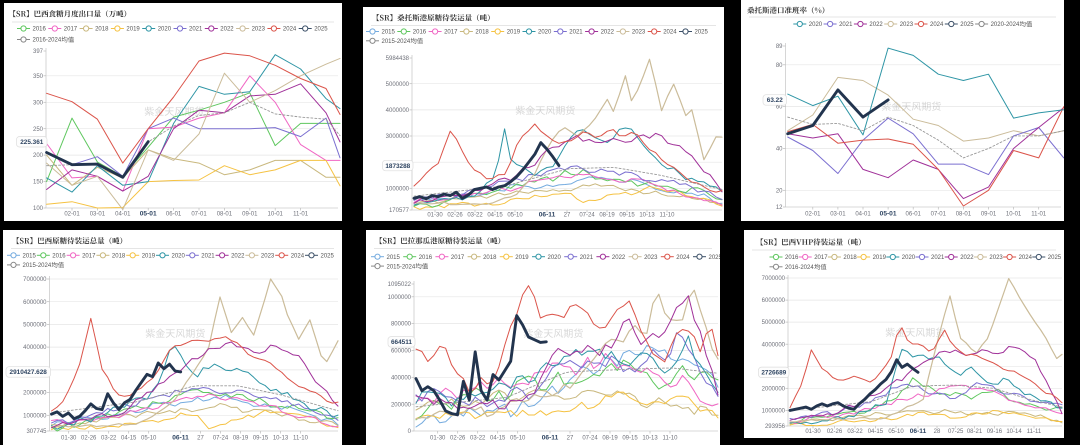 The image size is (1080, 445). Describe the element at coordinates (779, 208) in the screenshot. I see `svg-text: 12` at that location.